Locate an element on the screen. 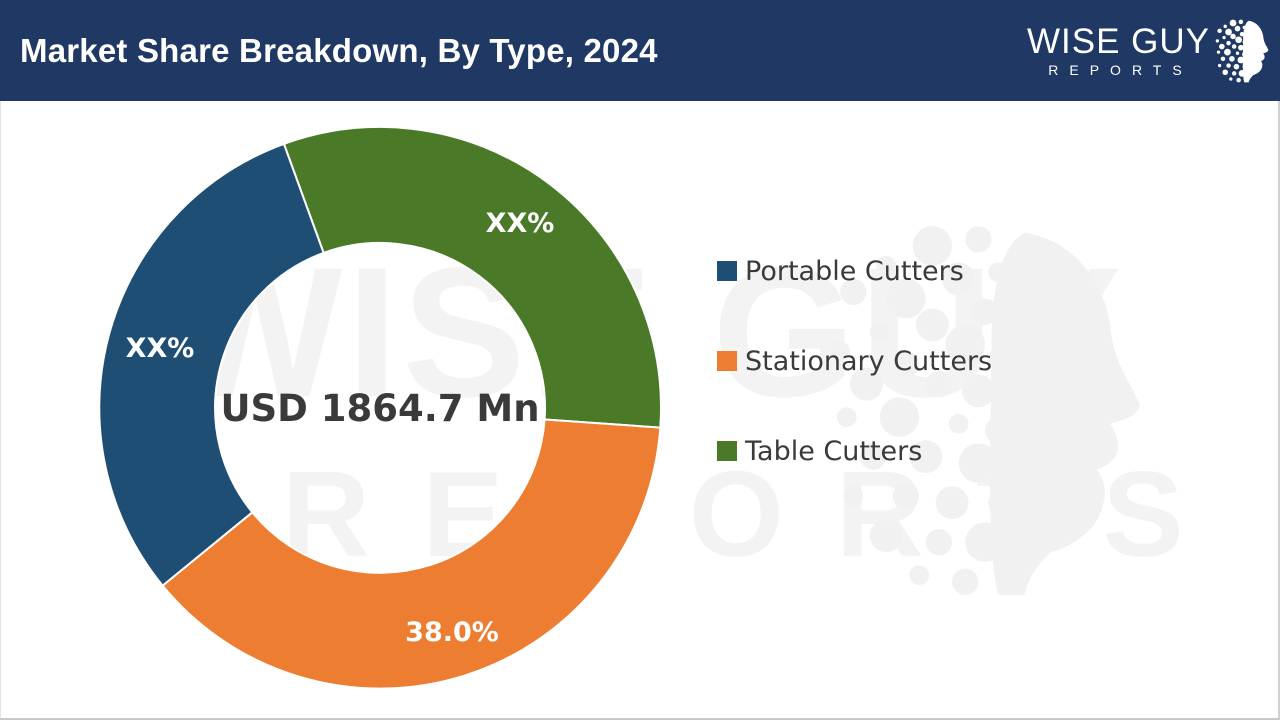 Image resolution: width=1280 pixels, height=720 pixels. slice-label-stationary: 38.0% is located at coordinates (452, 632).